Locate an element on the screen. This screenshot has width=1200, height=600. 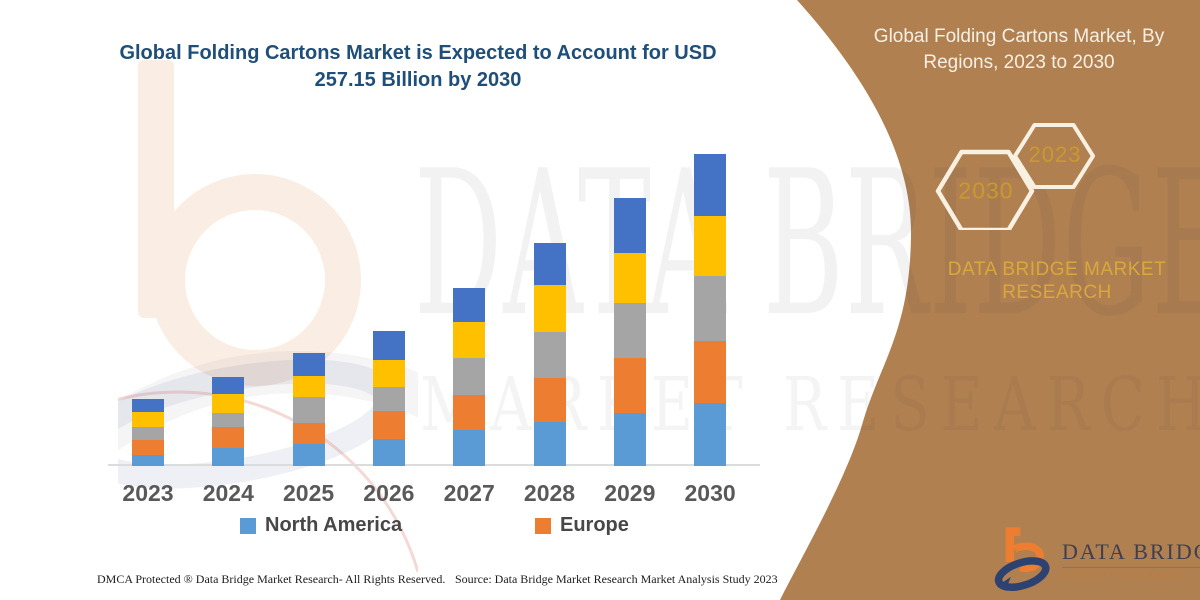
hexagon-year-2023: 2023 is located at coordinates (1055, 154).